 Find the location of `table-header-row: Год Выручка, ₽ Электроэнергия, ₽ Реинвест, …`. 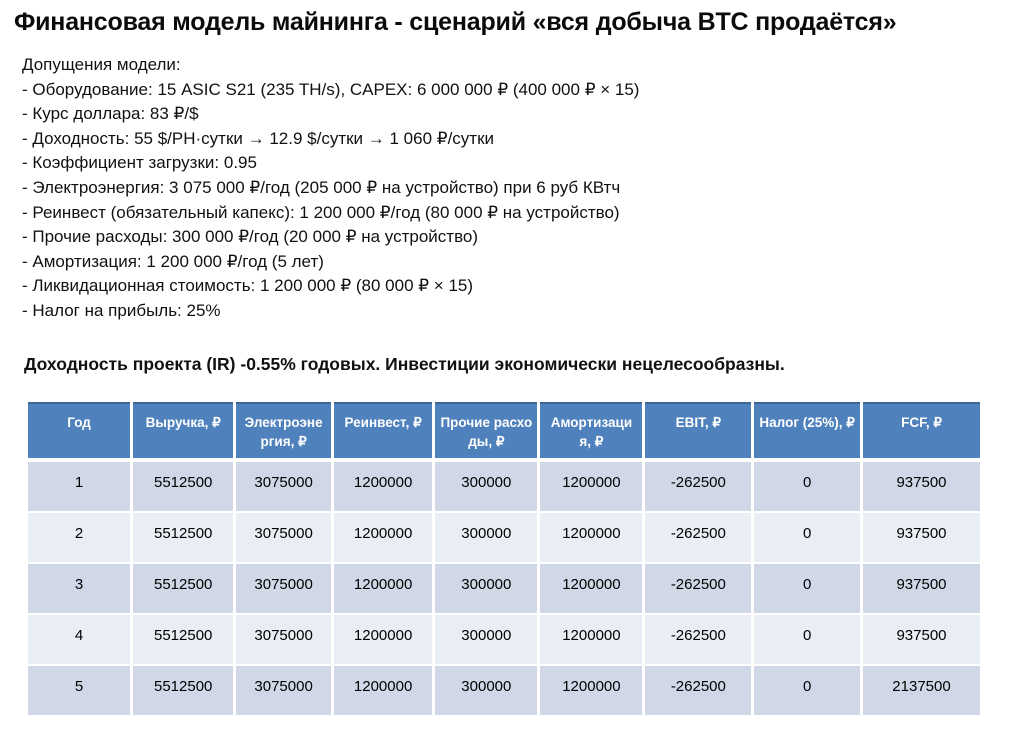

table-header-row: Год Выручка, ₽ Электроэнергия, ₽ Реинвест, … is located at coordinates (504, 431).